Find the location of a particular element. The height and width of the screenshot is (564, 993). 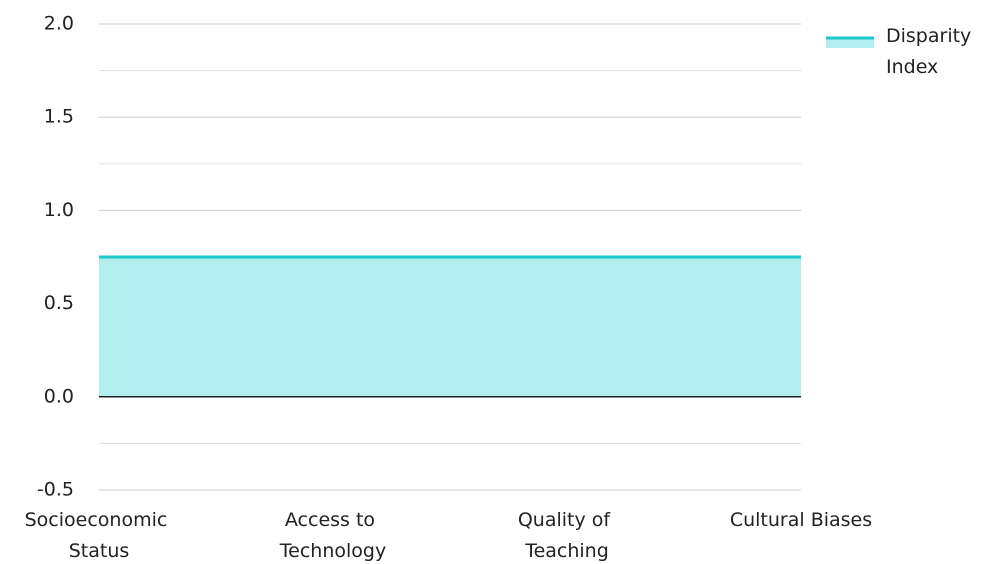

label-line: Technology is located at coordinates (332, 551).